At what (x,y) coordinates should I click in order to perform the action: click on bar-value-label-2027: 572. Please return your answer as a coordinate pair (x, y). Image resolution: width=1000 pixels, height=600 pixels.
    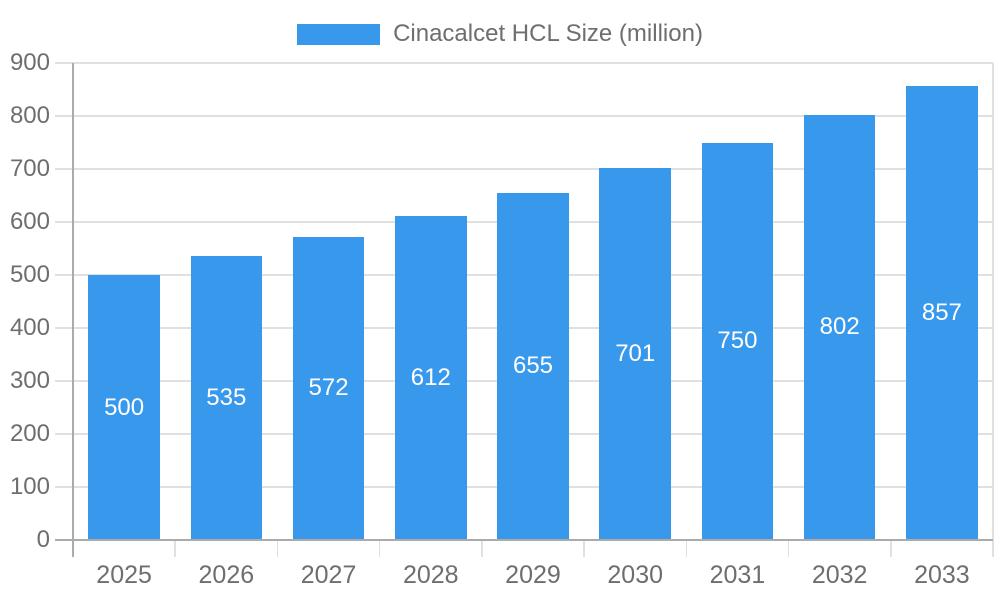
    Looking at the image, I should click on (328, 388).